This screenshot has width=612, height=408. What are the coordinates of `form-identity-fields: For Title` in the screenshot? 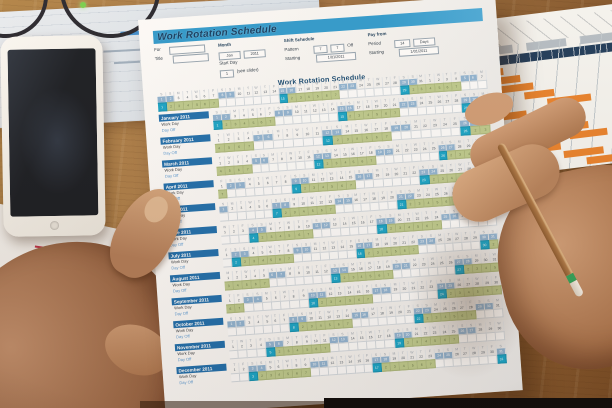 It's located at (181, 62).